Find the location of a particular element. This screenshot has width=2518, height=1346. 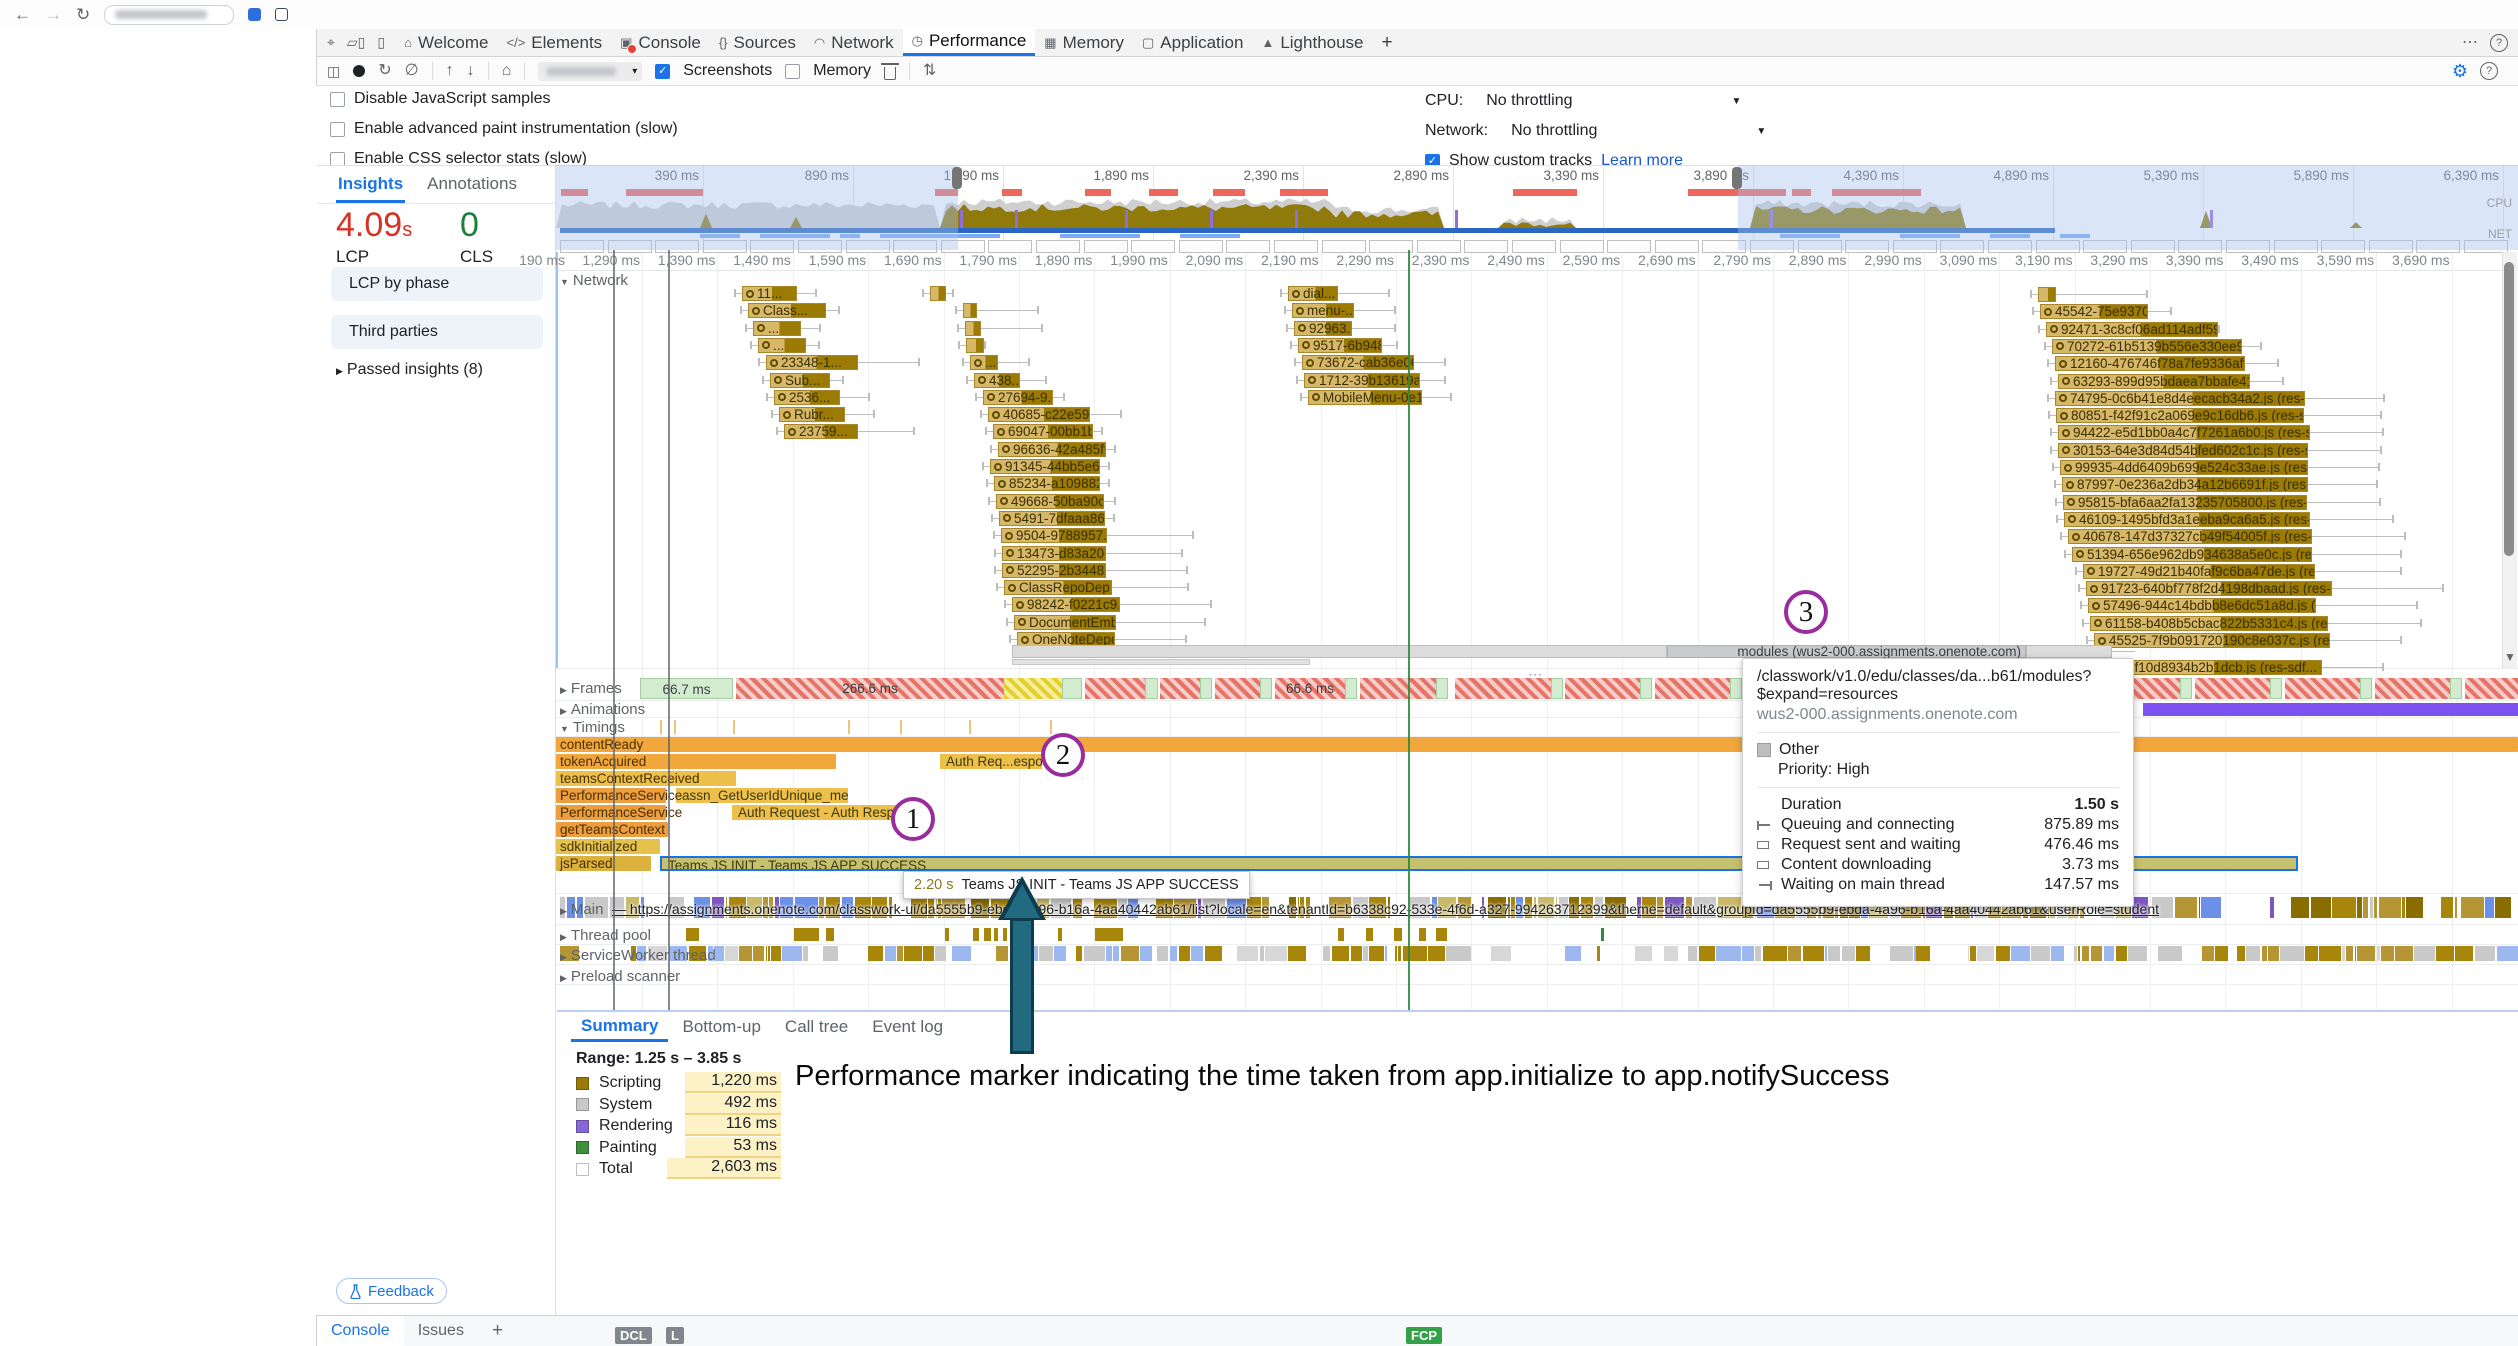

cpu-throttling-select: No throttling is located at coordinates (1529, 100).